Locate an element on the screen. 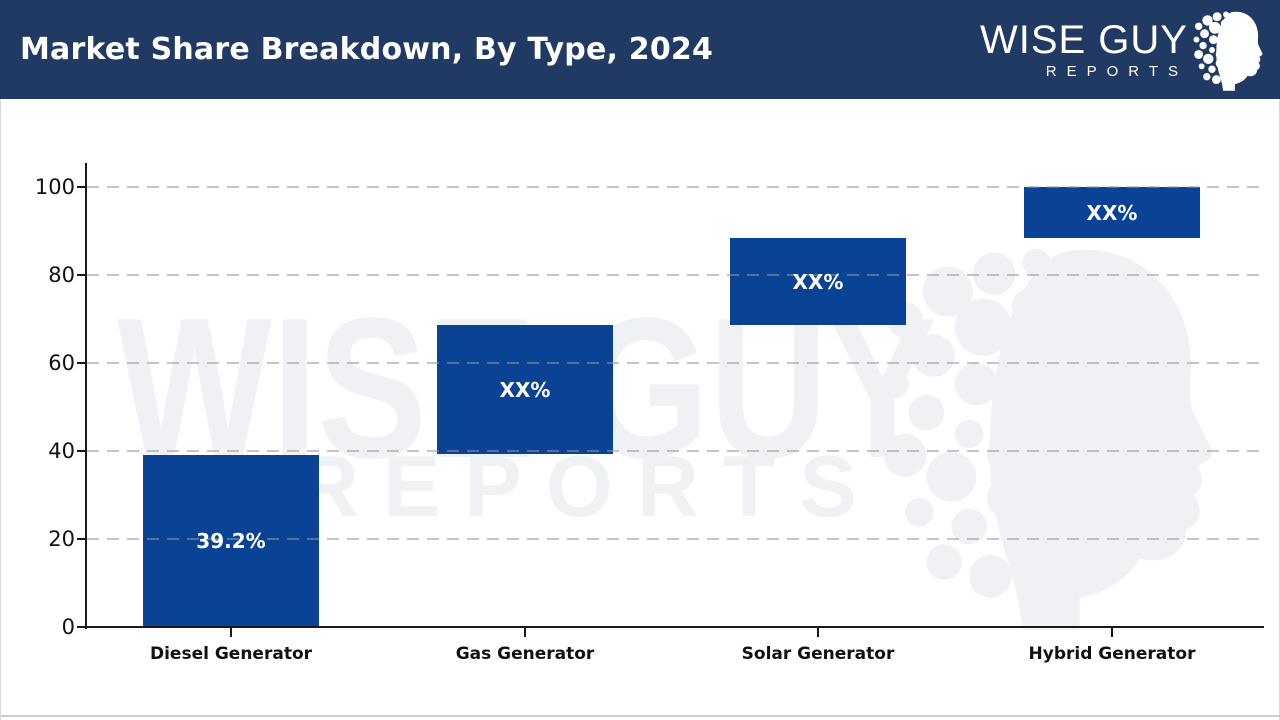  bar-solar-generator is located at coordinates (818, 281).